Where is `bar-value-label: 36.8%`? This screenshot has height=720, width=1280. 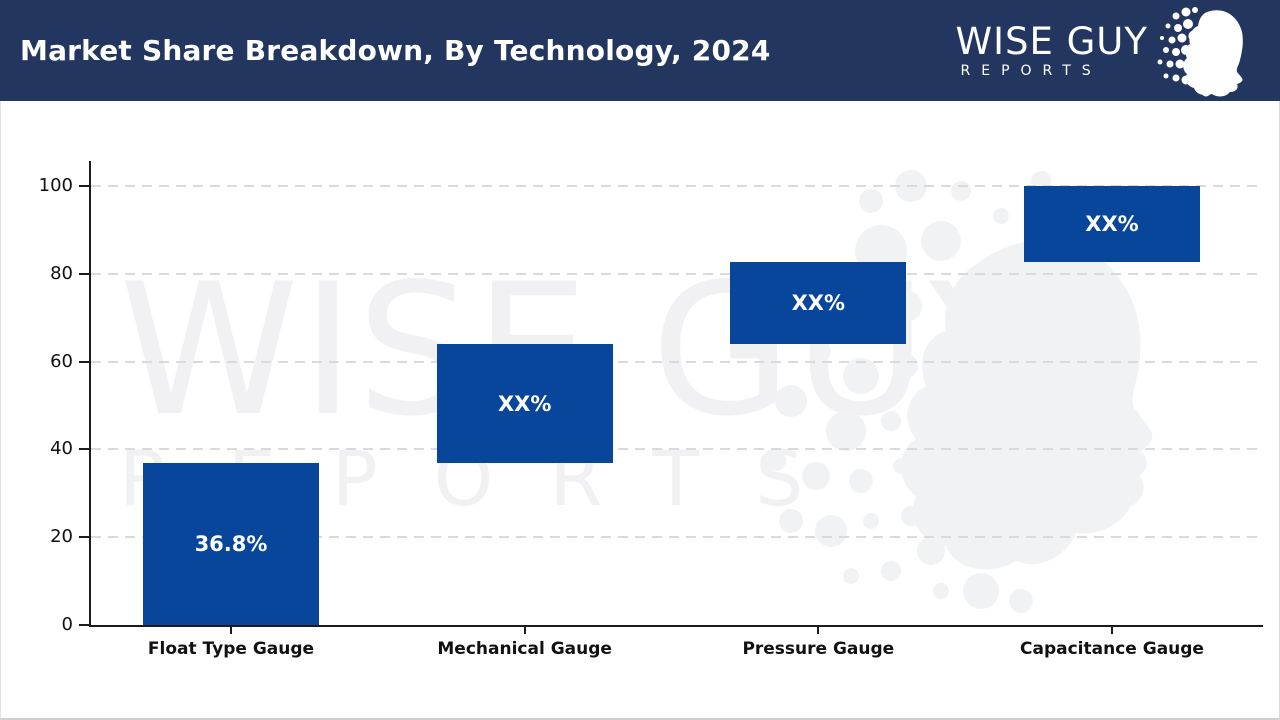 bar-value-label: 36.8% is located at coordinates (231, 544).